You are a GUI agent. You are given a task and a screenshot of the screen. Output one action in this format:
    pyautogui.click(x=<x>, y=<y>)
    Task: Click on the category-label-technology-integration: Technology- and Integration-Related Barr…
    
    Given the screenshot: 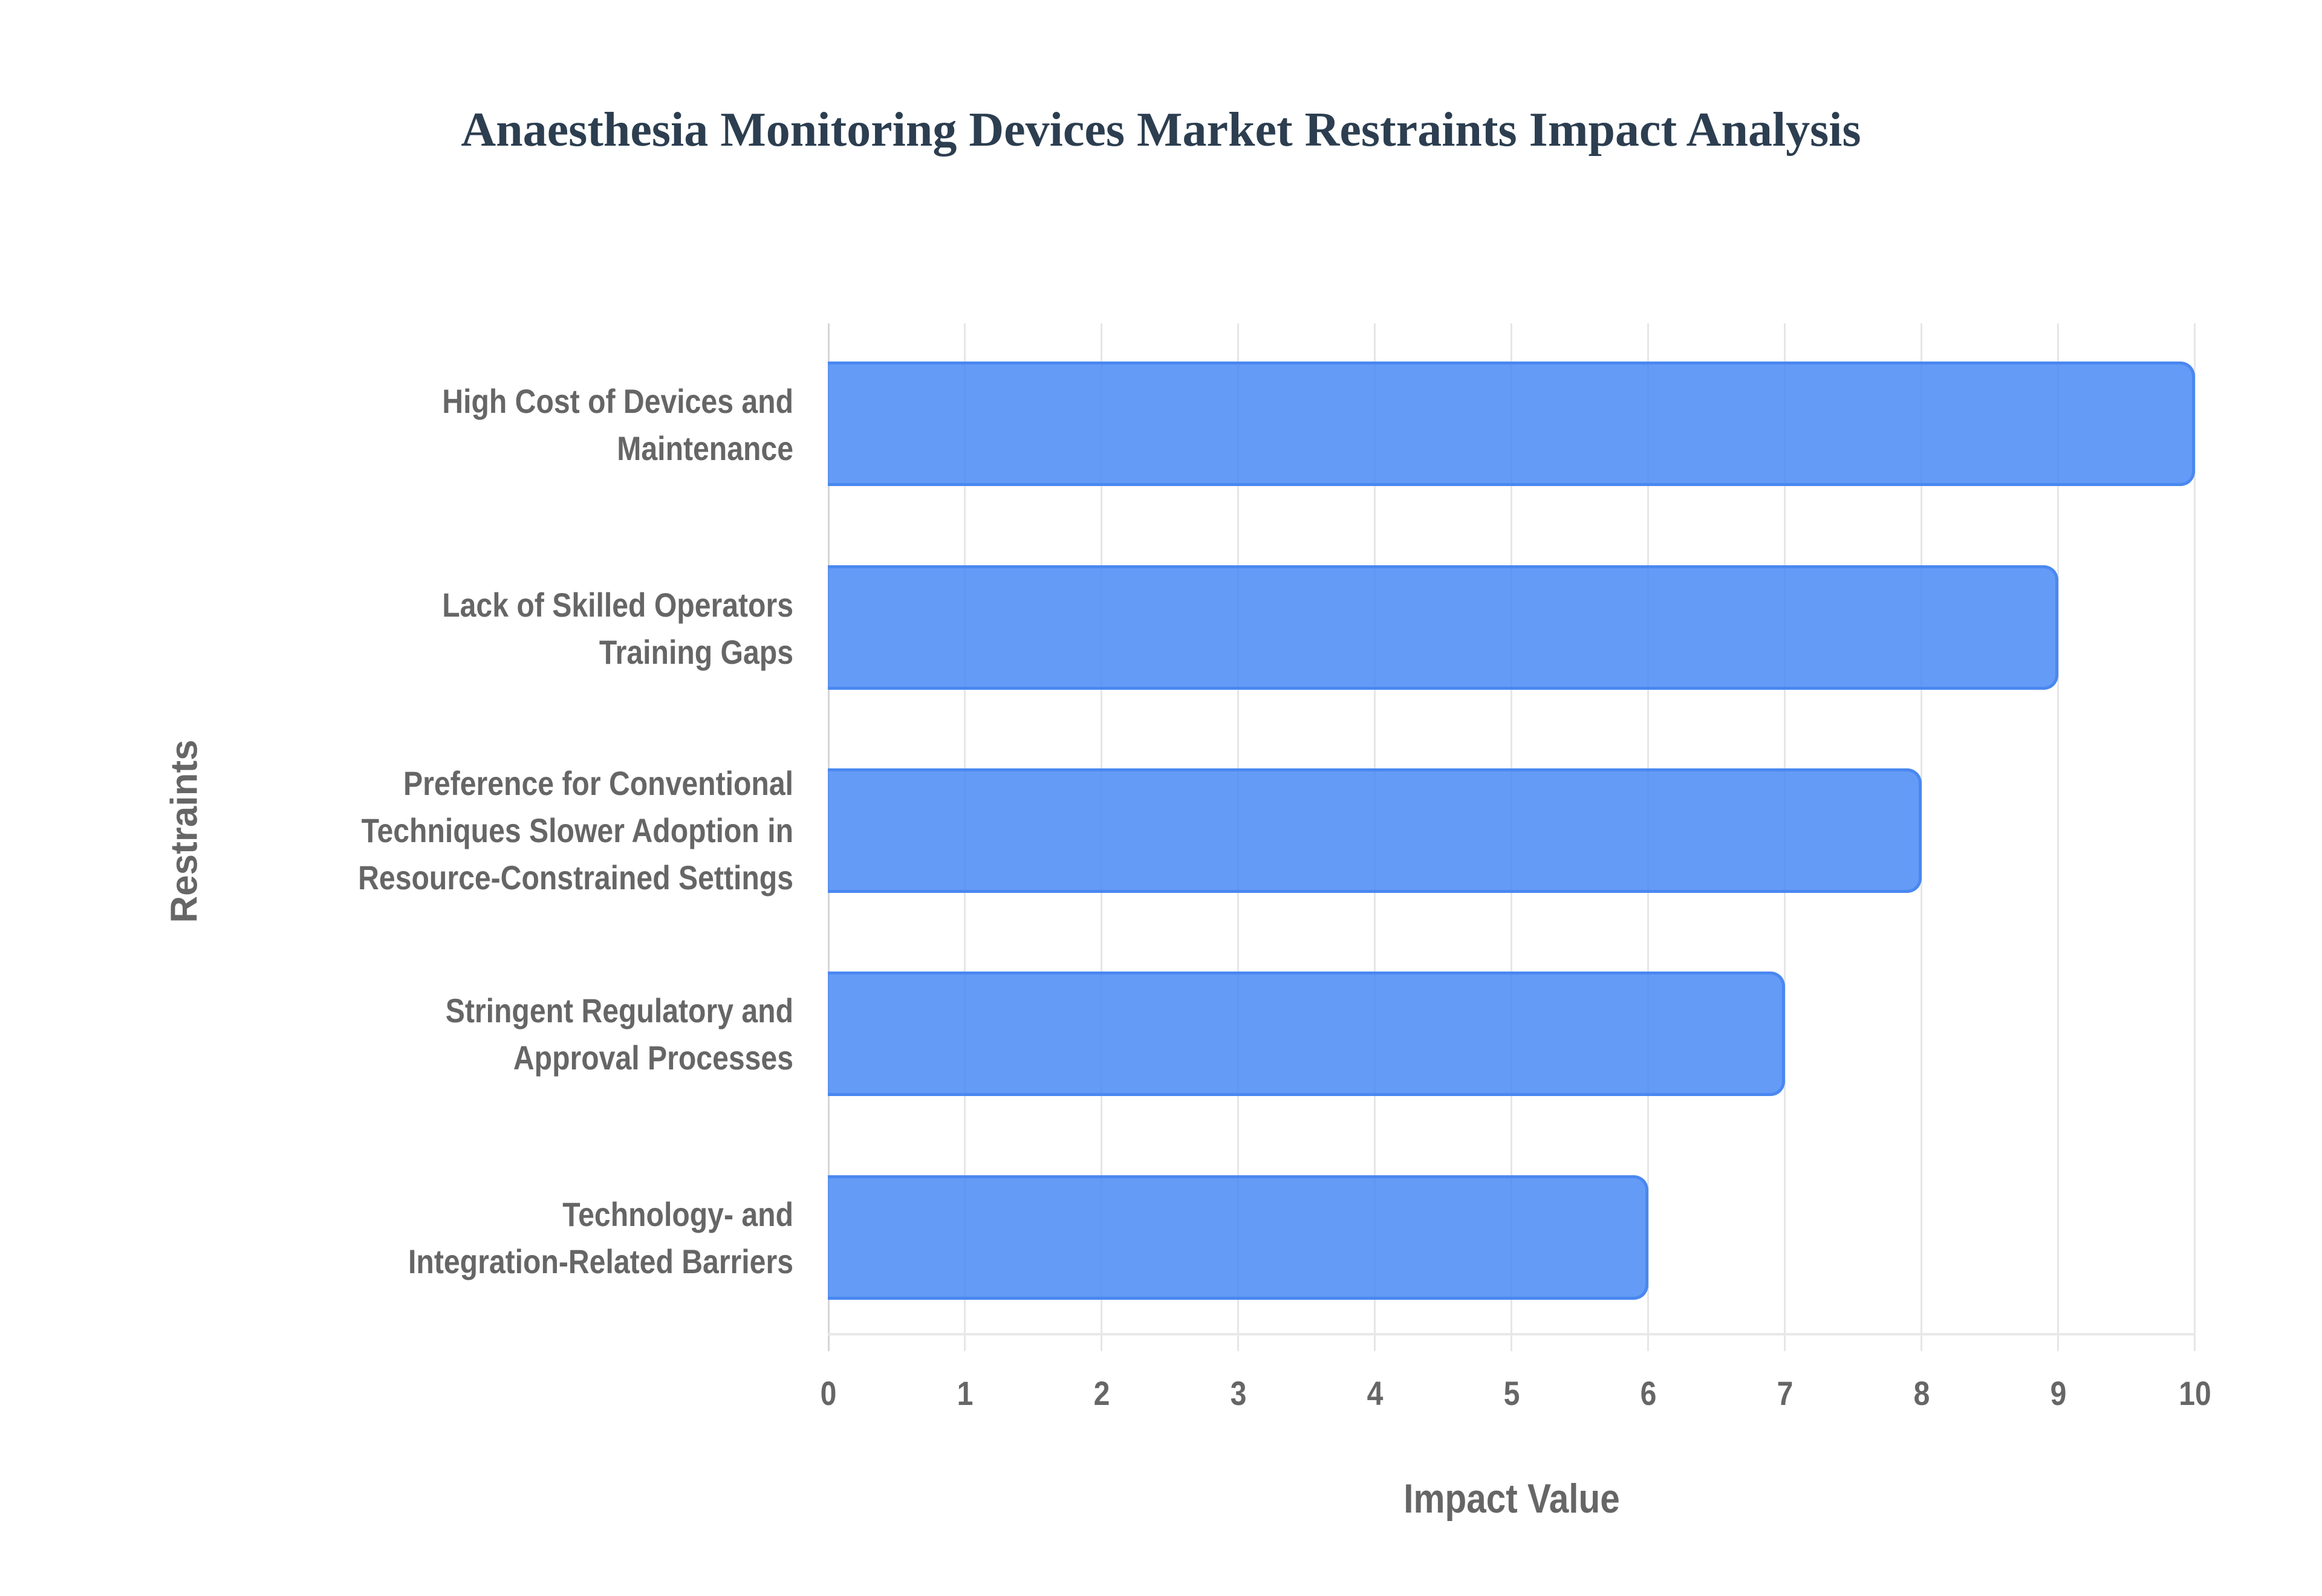 What is the action you would take?
    pyautogui.click(x=600, y=1237)
    